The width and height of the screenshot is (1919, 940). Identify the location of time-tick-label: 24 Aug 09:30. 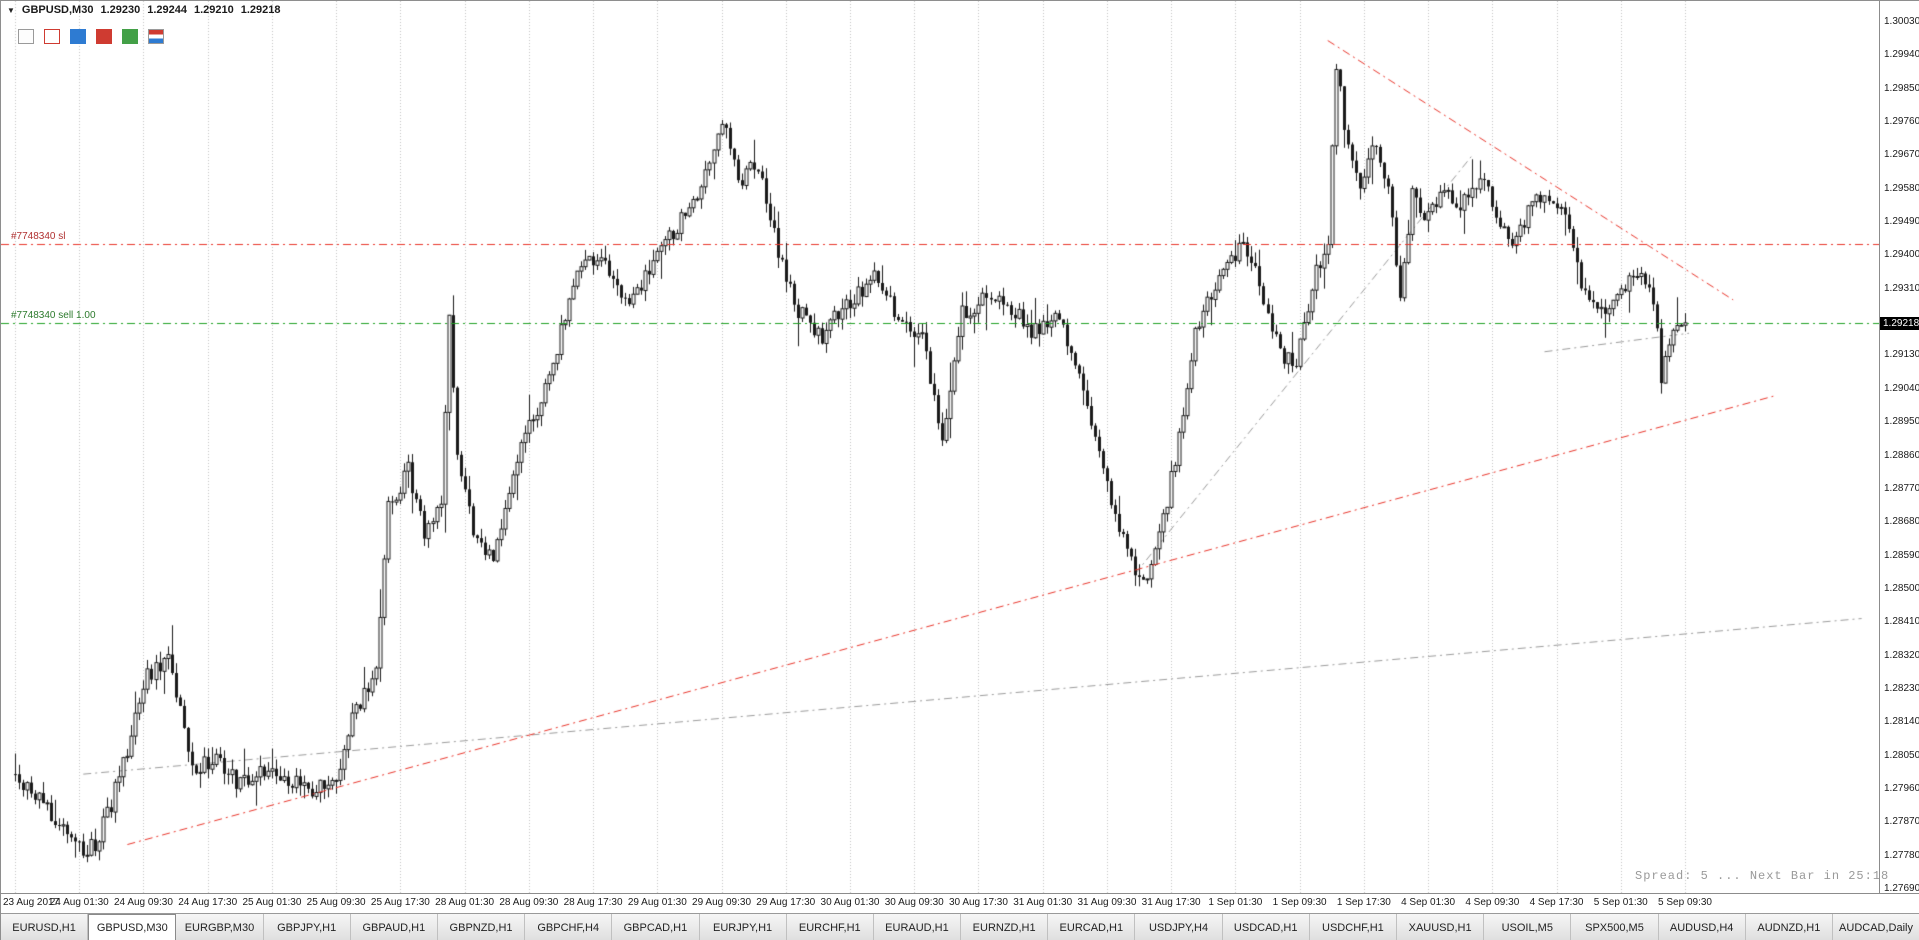
(143, 902).